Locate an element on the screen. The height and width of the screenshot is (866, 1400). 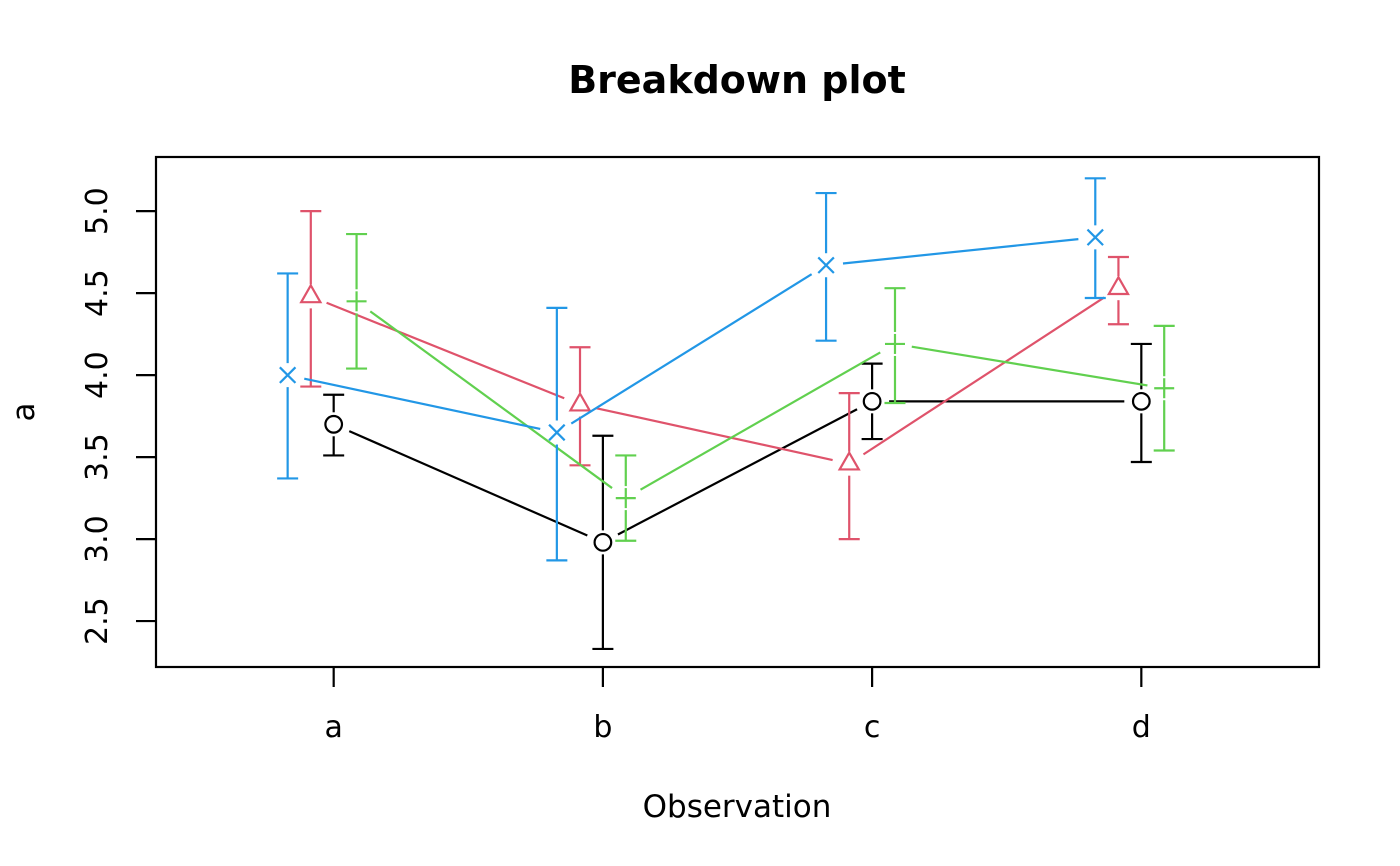
y-tick-label: 4.0 is located at coordinates (97, 375).